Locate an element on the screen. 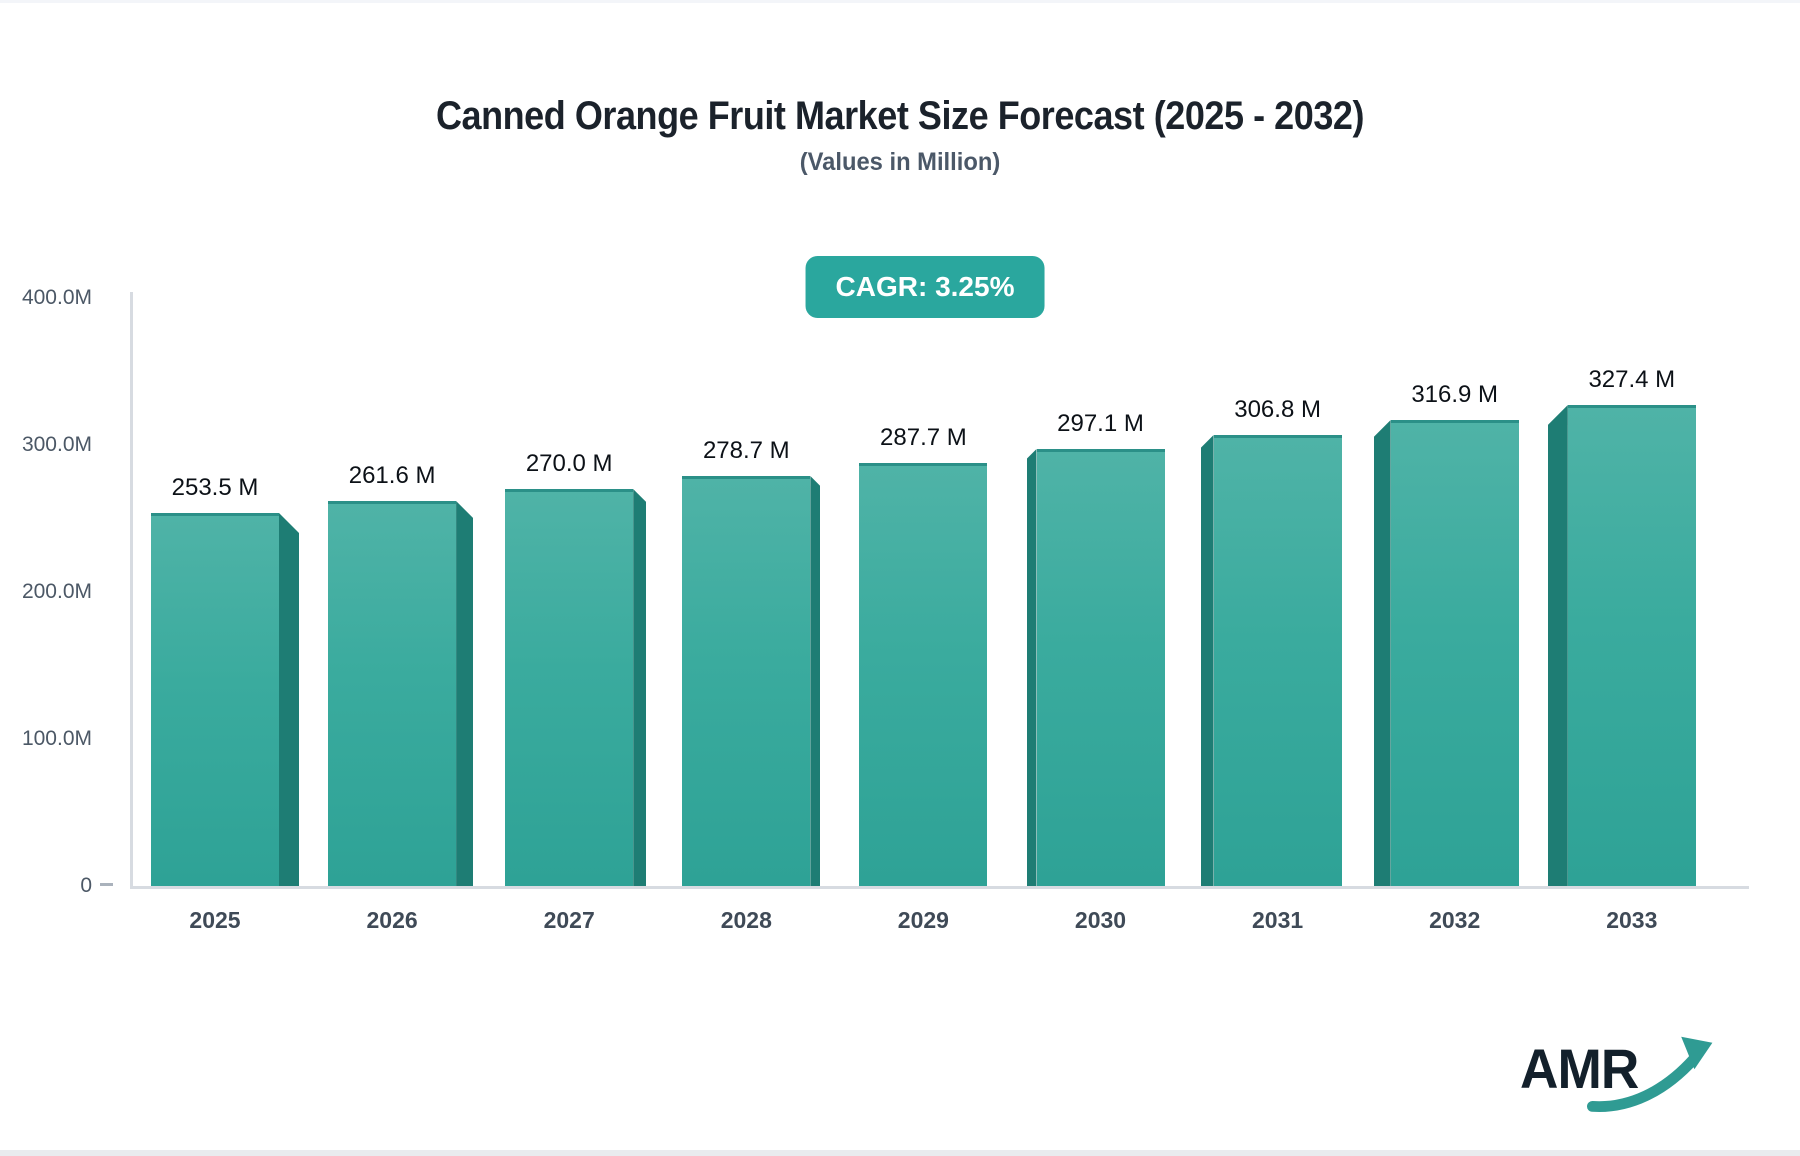 This screenshot has height=1156, width=1800. page-bottom-edge is located at coordinates (900, 1153).